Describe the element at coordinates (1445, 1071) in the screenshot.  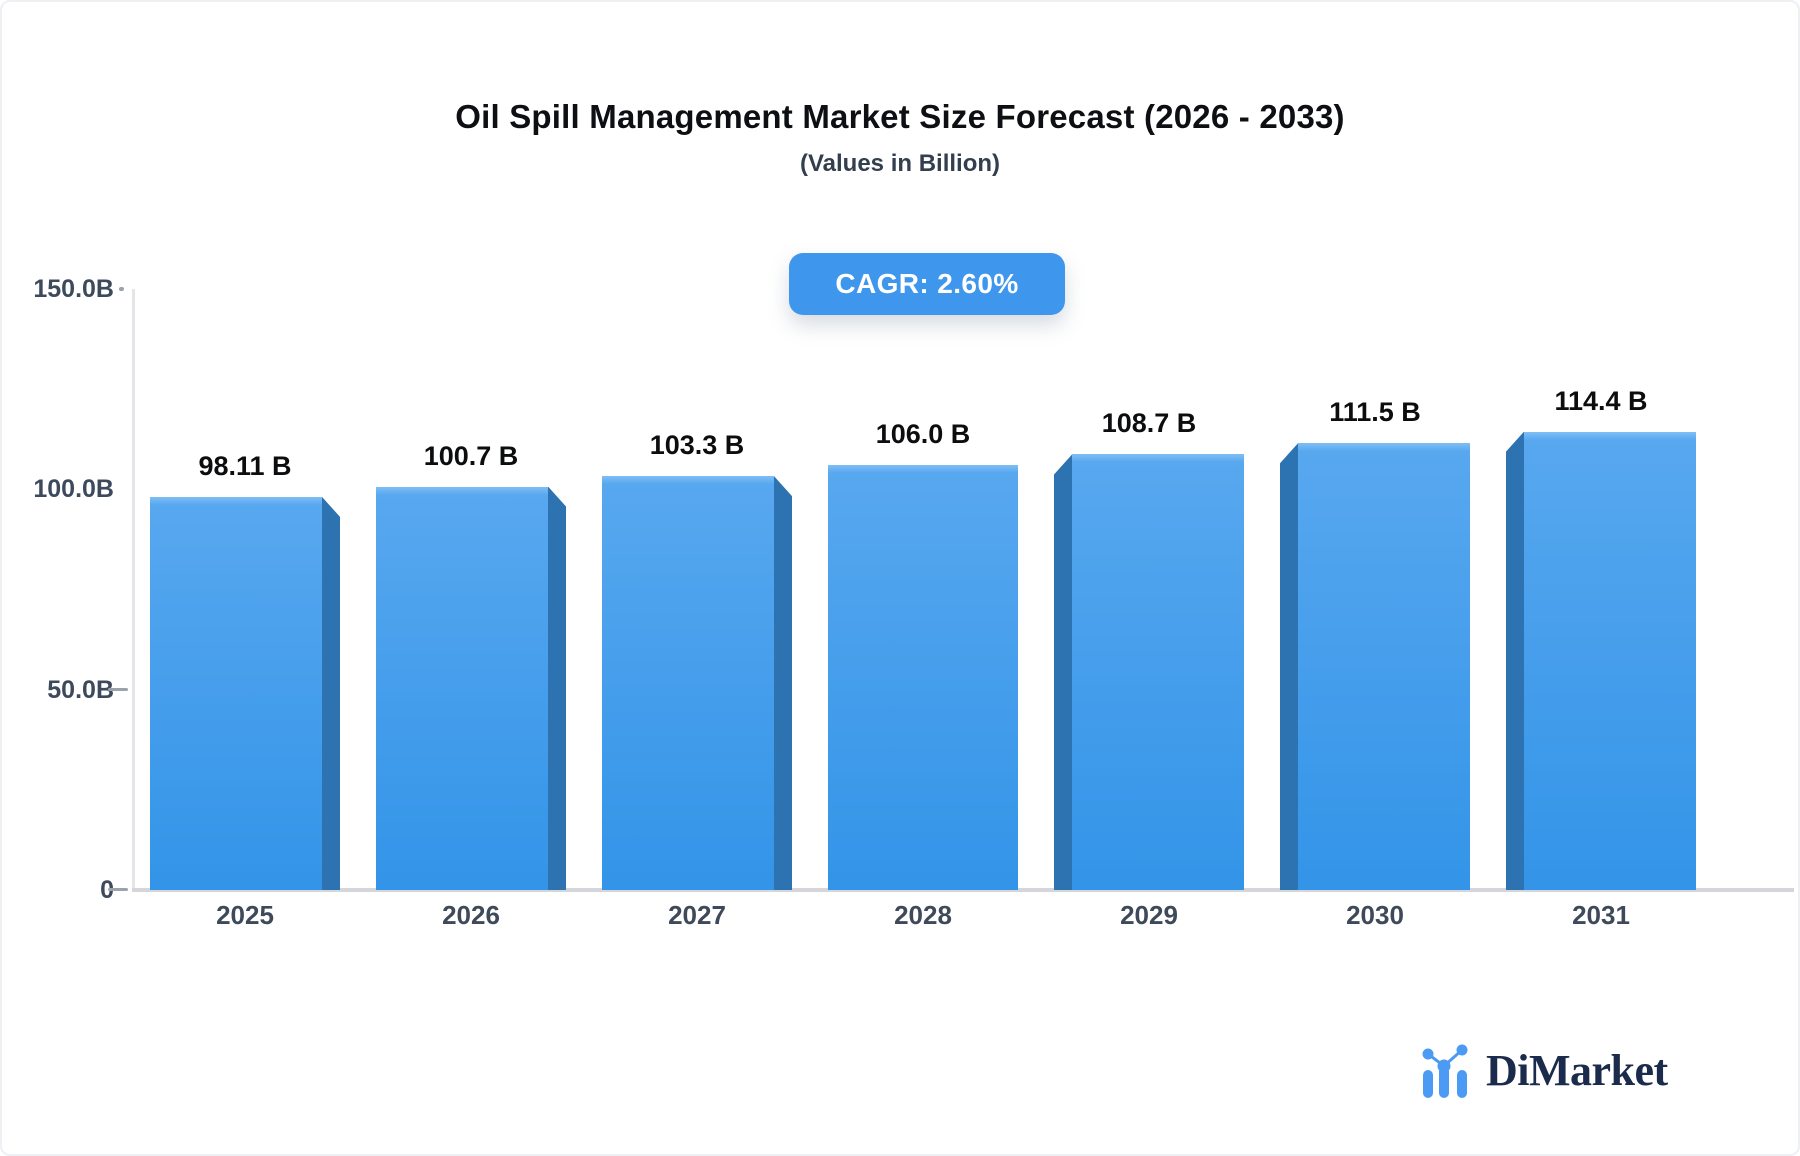
I see `mini-bar-chart-icon` at that location.